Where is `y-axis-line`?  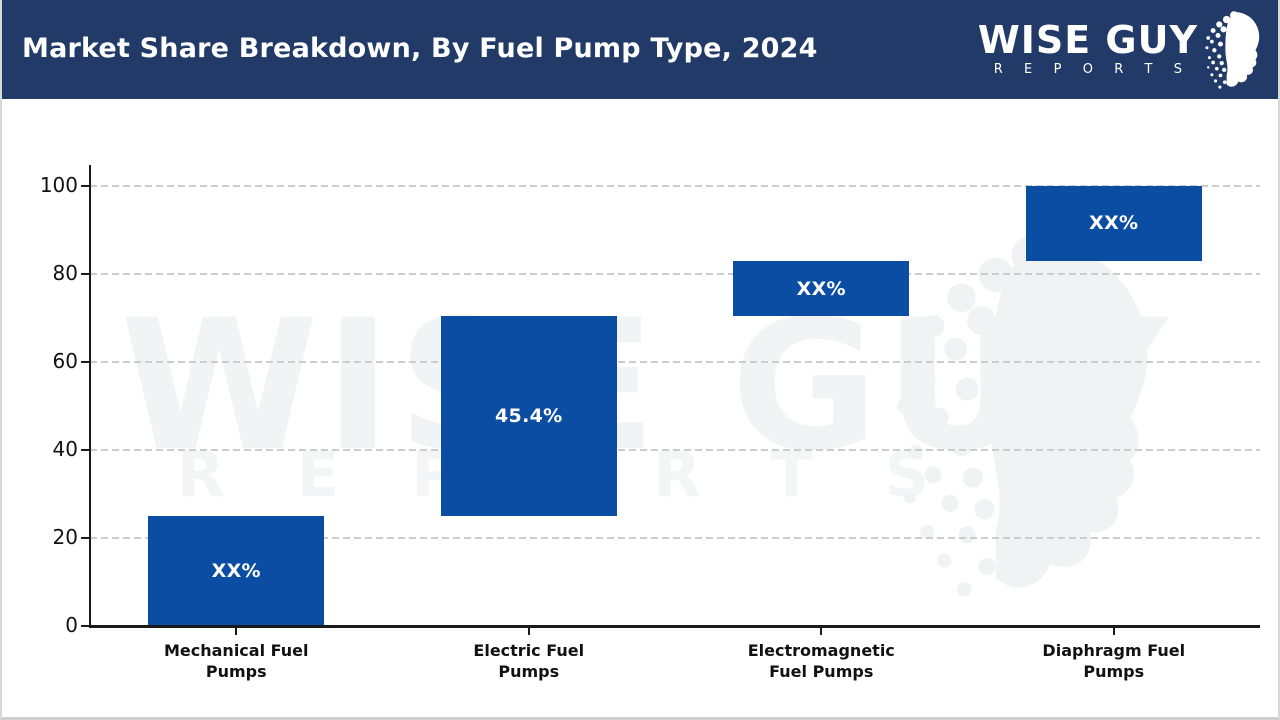
y-axis-line is located at coordinates (90, 396).